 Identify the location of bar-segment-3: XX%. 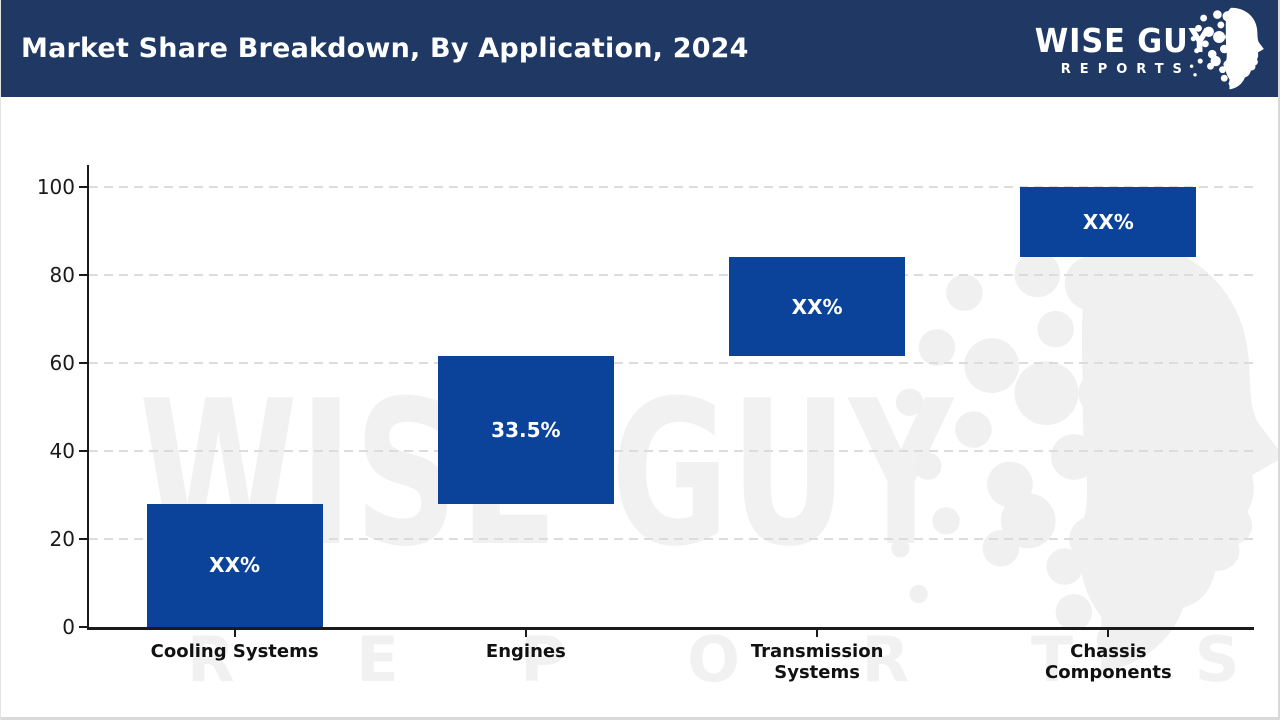
(817, 307).